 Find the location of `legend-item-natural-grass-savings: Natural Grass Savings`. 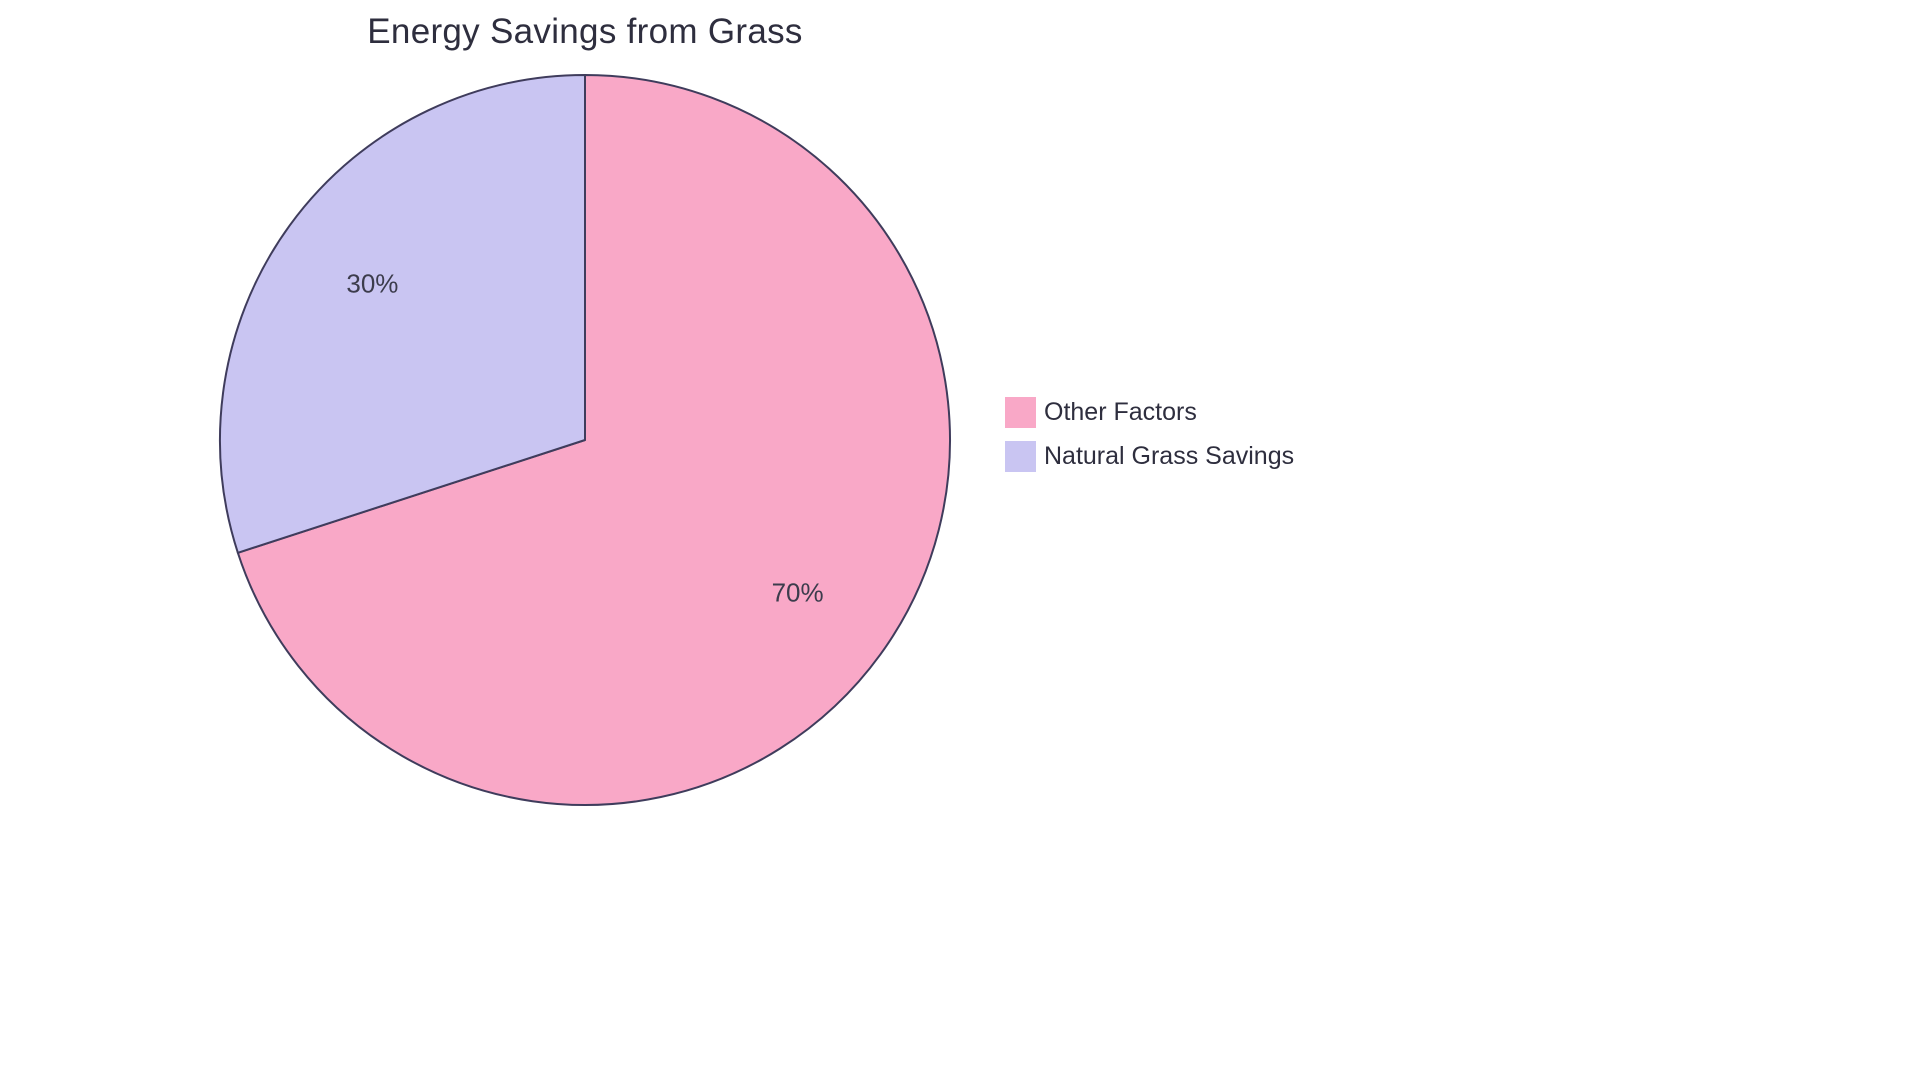

legend-item-natural-grass-savings: Natural Grass Savings is located at coordinates (1149, 456).